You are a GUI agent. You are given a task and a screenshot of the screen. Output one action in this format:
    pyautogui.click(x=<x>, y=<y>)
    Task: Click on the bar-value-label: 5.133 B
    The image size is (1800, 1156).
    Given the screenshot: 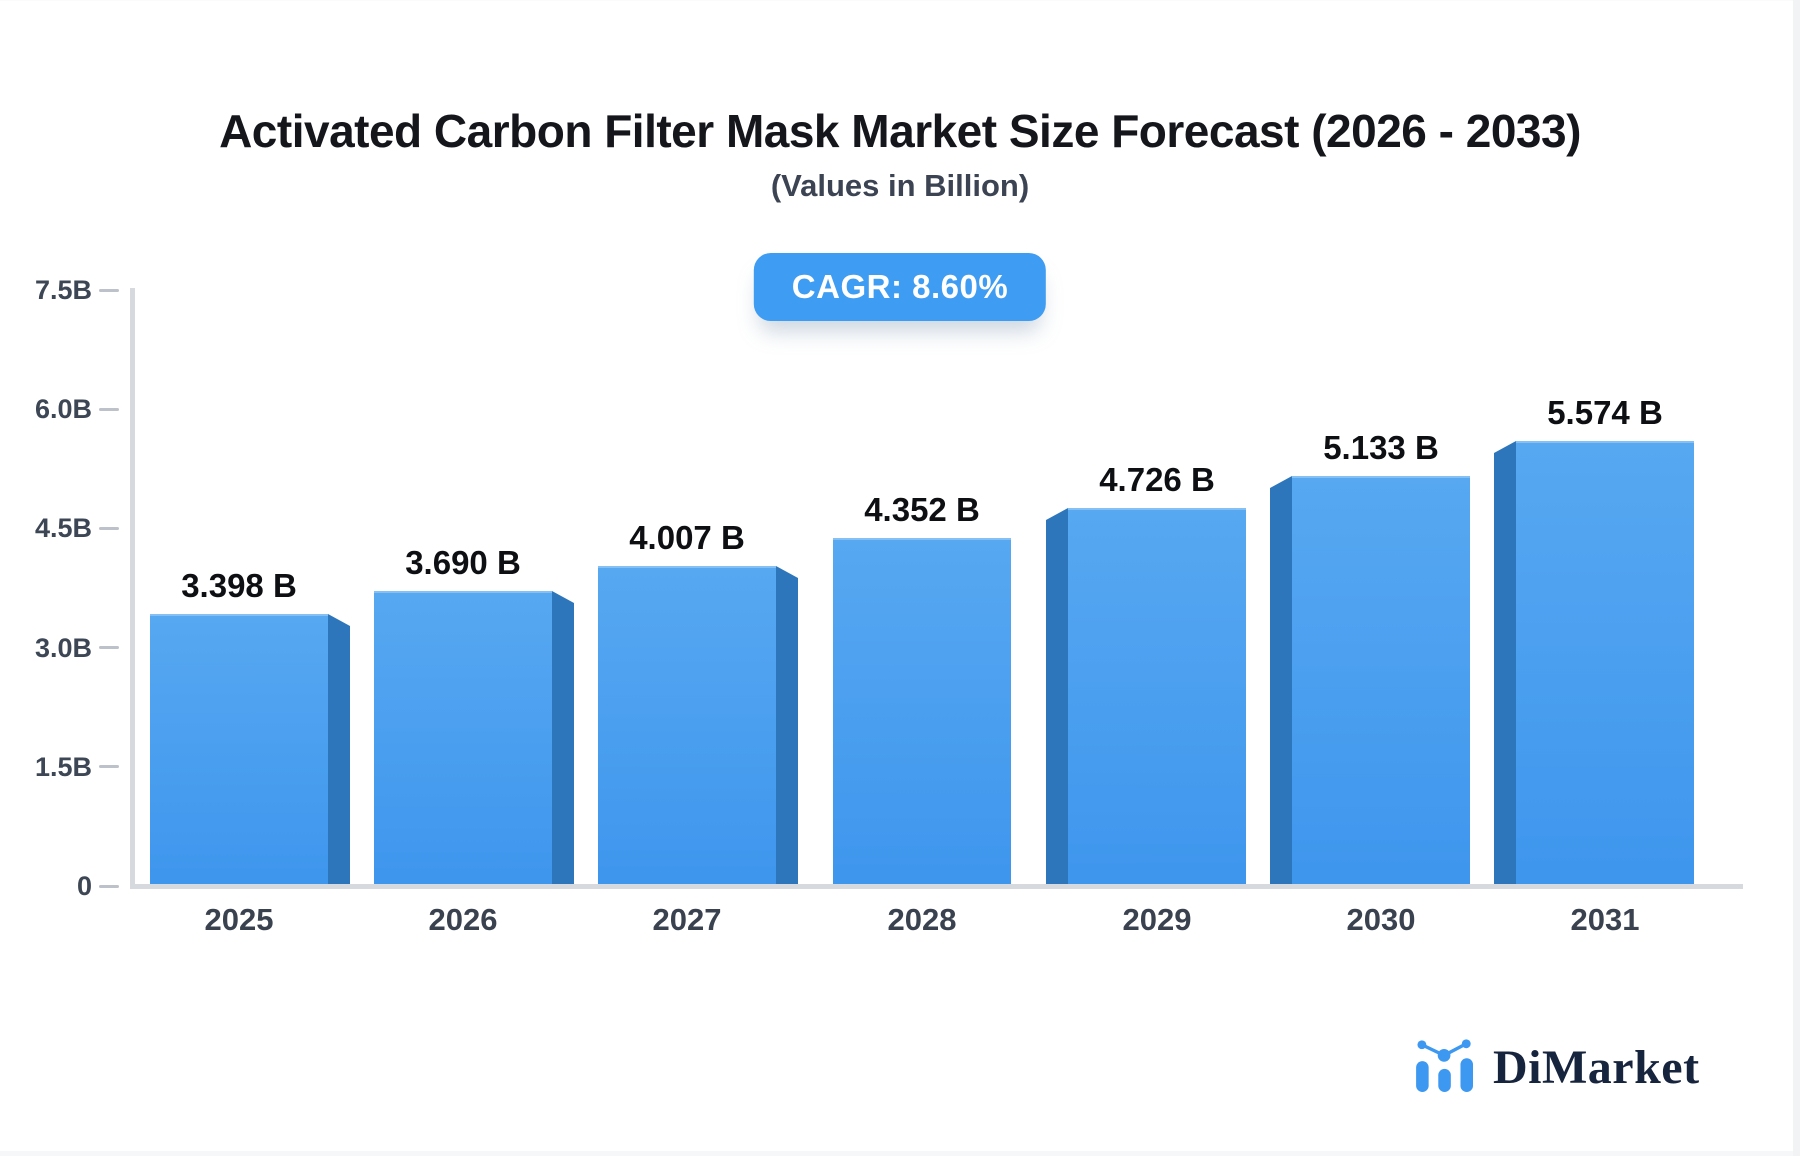 What is the action you would take?
    pyautogui.click(x=1381, y=447)
    